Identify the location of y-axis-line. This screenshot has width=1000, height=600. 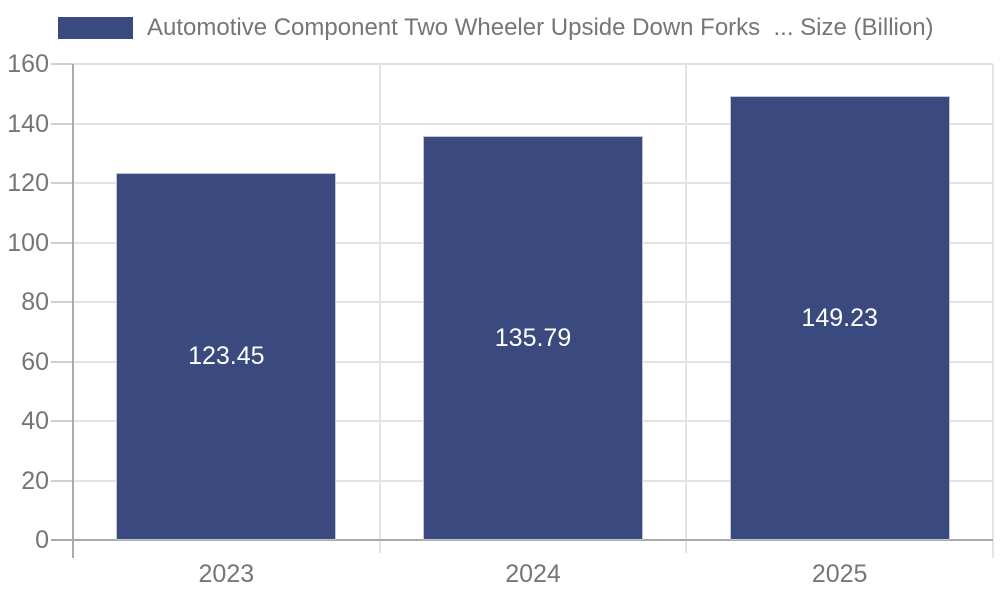
(73, 311).